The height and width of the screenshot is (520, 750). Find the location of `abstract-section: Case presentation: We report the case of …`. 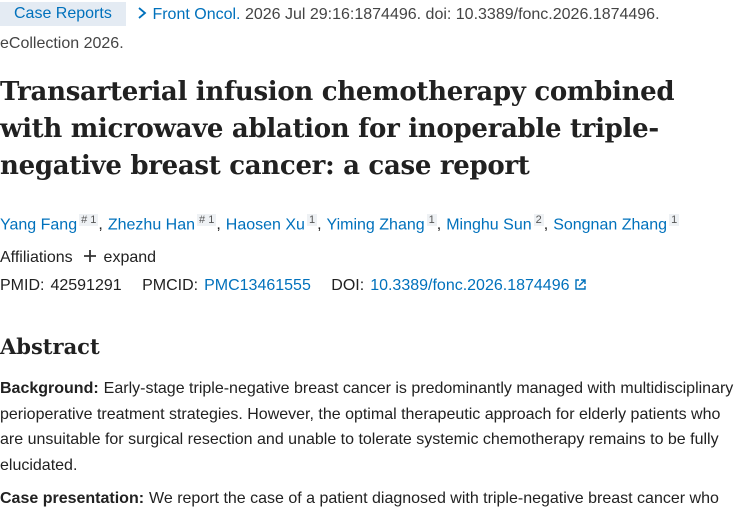

abstract-section: Case presentation: We report the case of … is located at coordinates (371, 499).